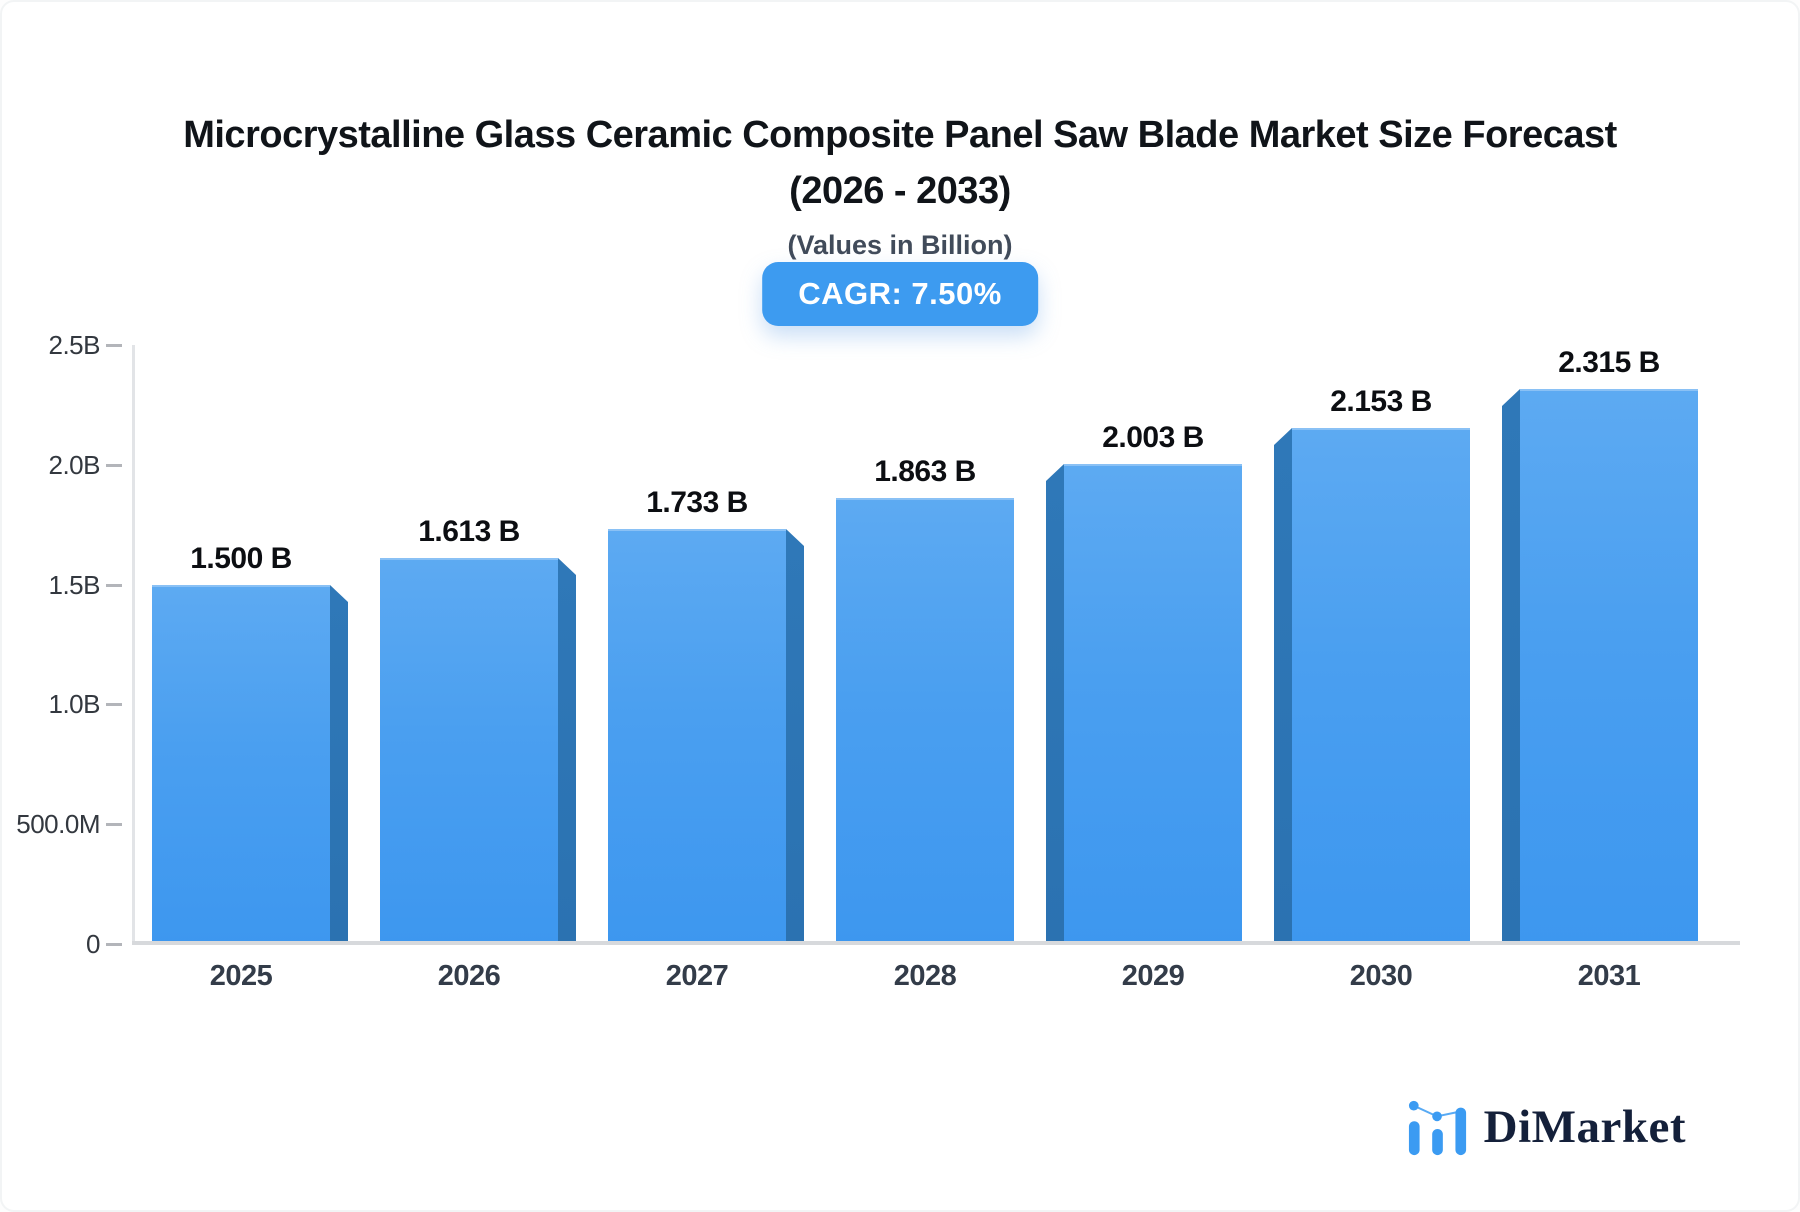 This screenshot has width=1800, height=1212. What do you see at coordinates (74, 465) in the screenshot?
I see `y-axis-label: 2.0B` at bounding box center [74, 465].